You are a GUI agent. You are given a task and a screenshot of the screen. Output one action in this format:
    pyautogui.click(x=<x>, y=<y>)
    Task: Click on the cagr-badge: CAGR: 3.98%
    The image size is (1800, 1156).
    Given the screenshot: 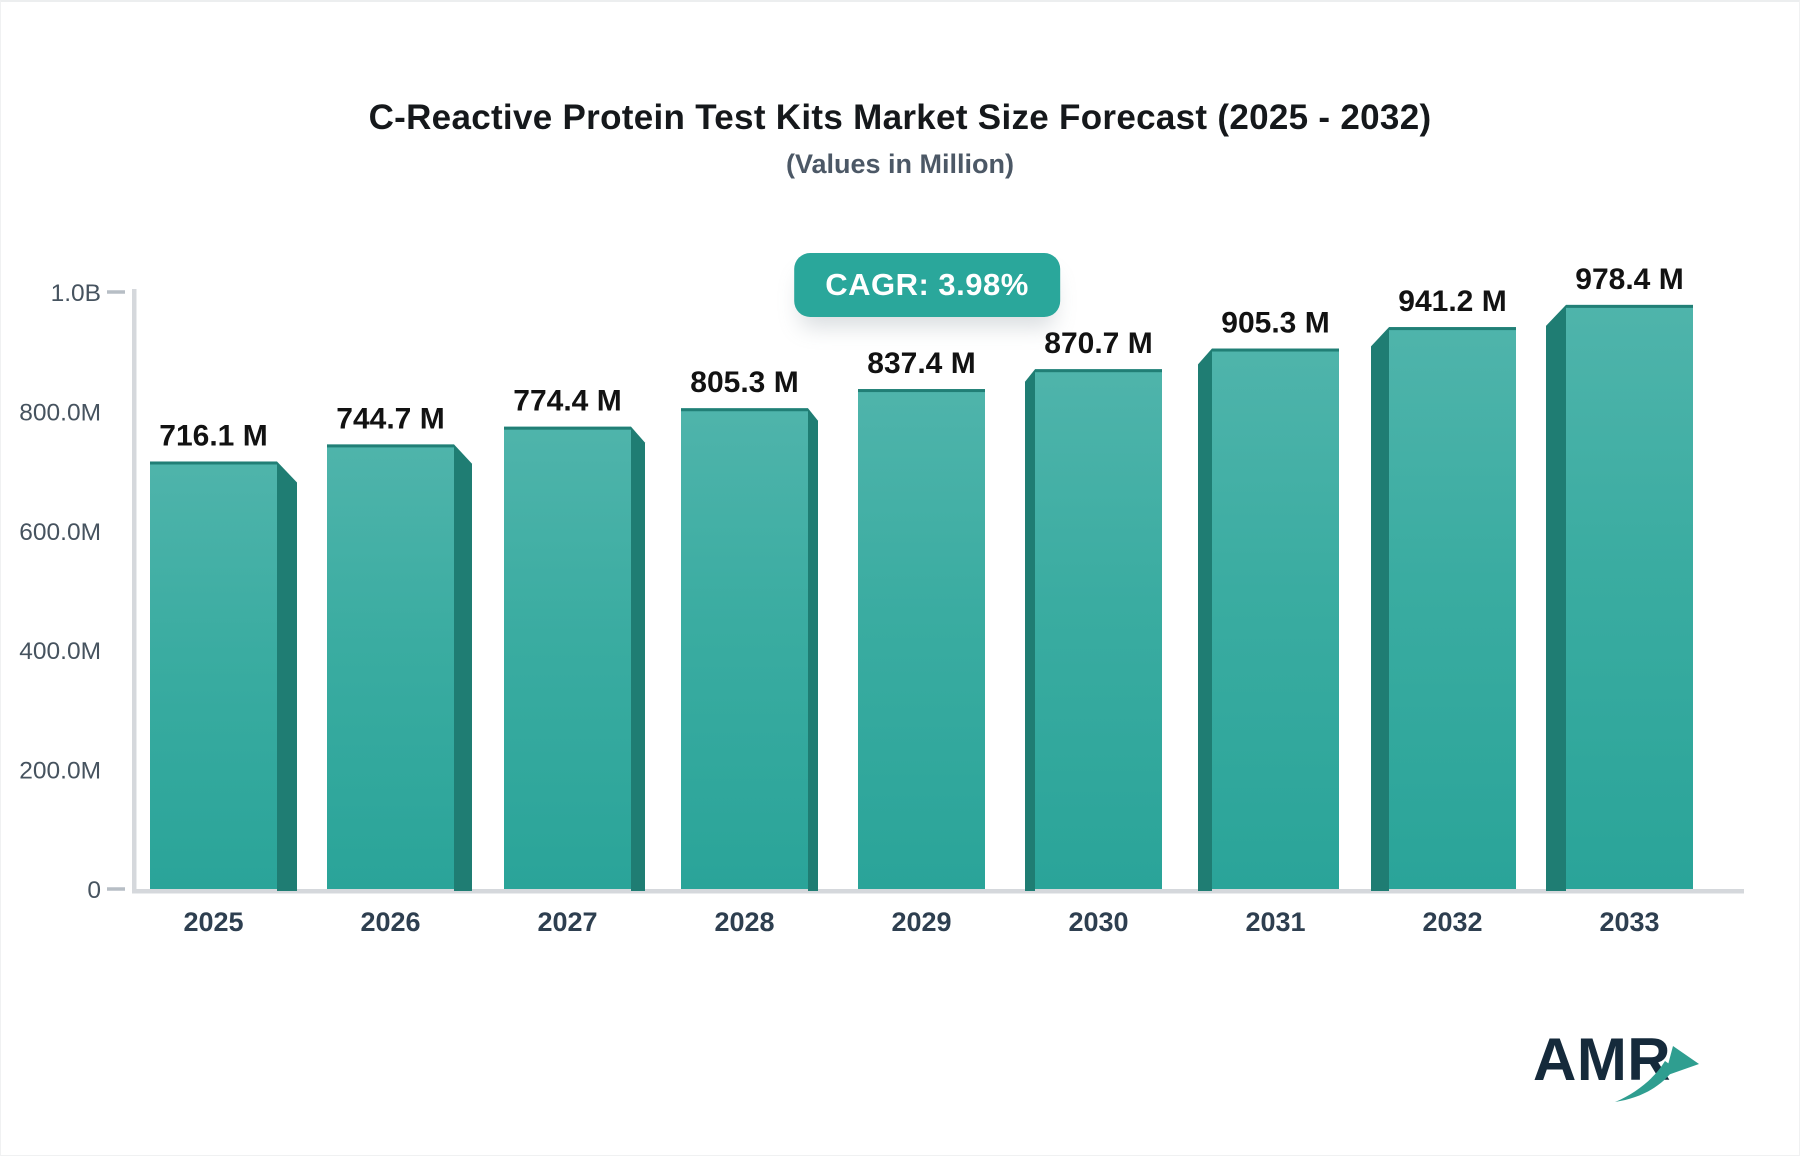 What is the action you would take?
    pyautogui.click(x=927, y=285)
    